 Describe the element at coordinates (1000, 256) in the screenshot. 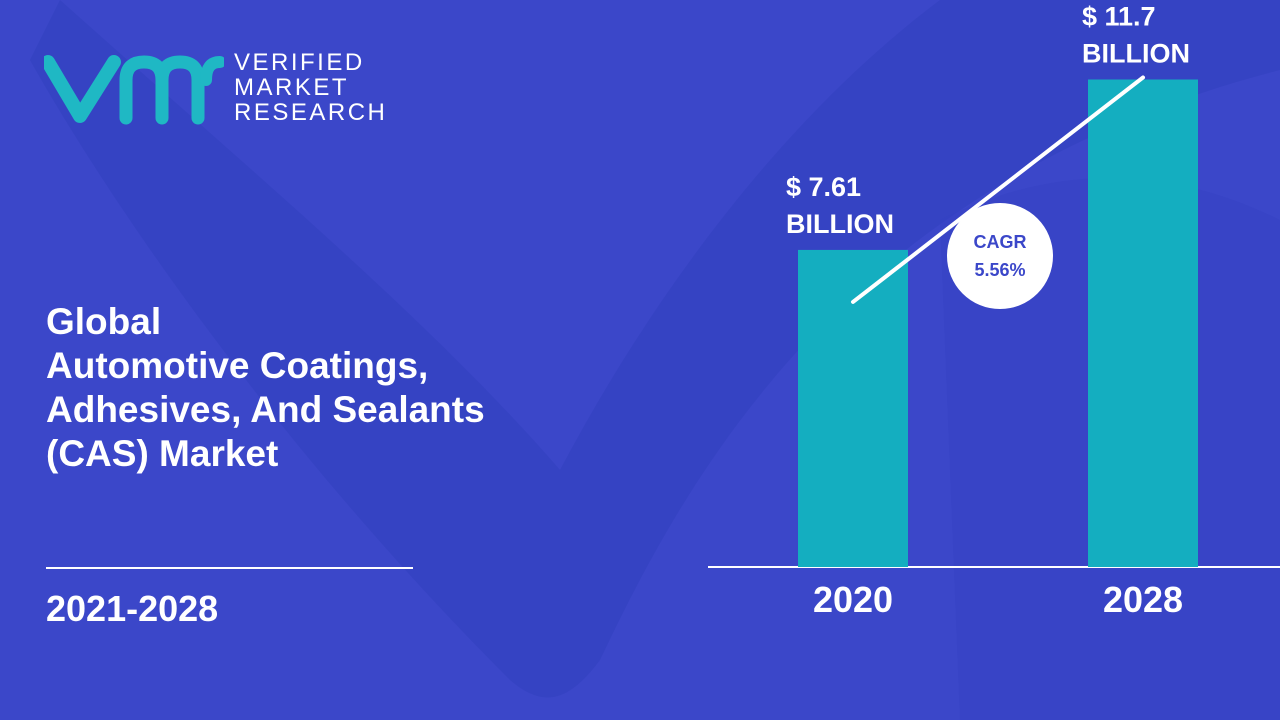

I see `cagr-badge` at that location.